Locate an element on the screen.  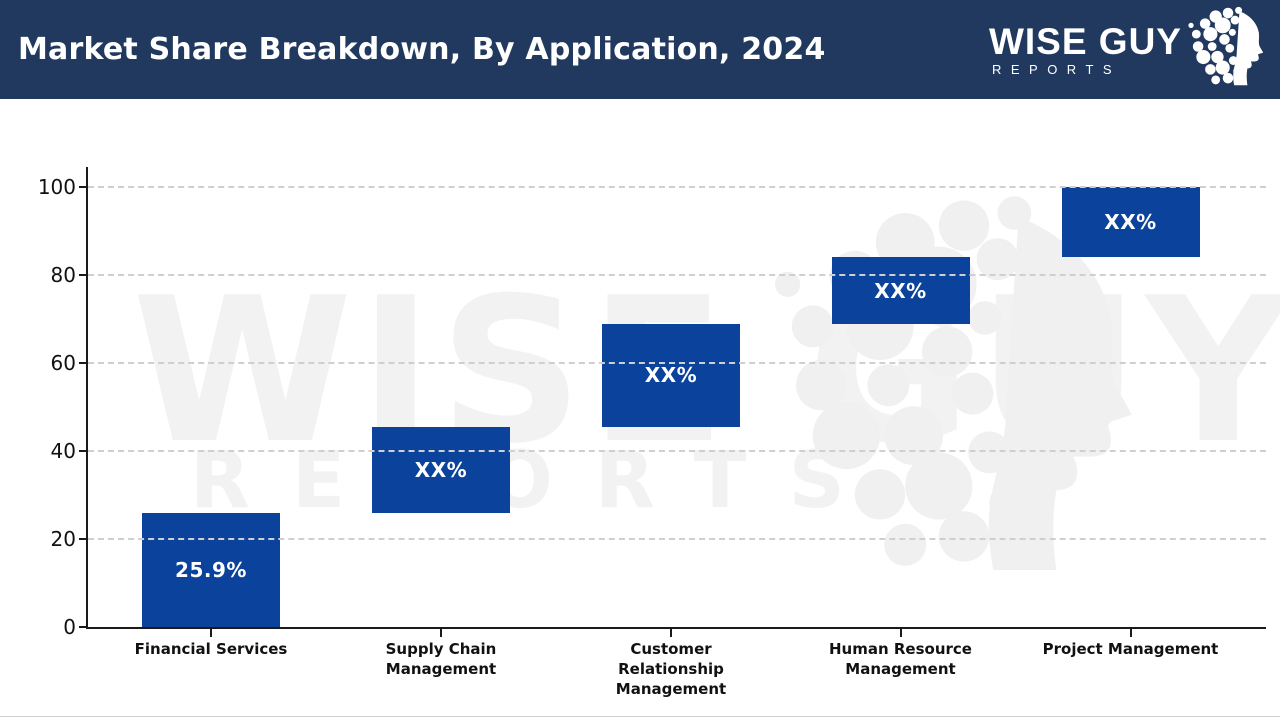
y-axis is located at coordinates (87, 398).